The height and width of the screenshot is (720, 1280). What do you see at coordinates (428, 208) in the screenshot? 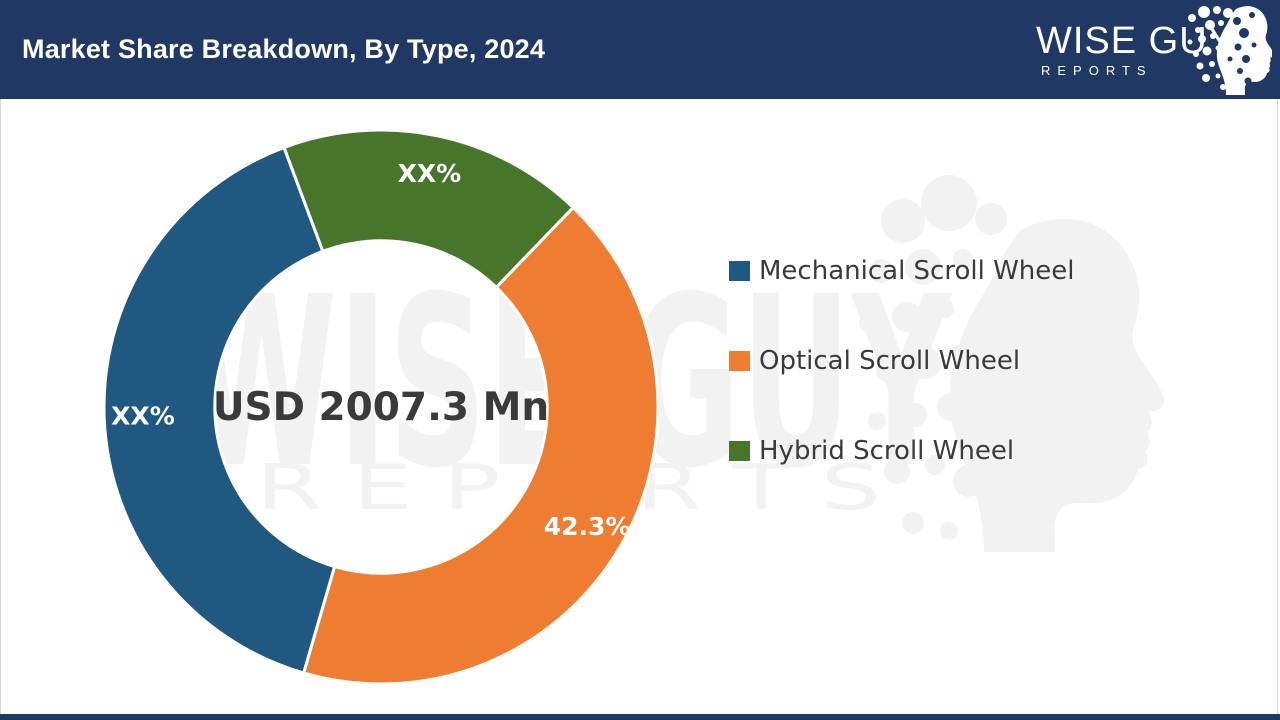
I see `donut-segment-hybrid-scroll-wheel` at bounding box center [428, 208].